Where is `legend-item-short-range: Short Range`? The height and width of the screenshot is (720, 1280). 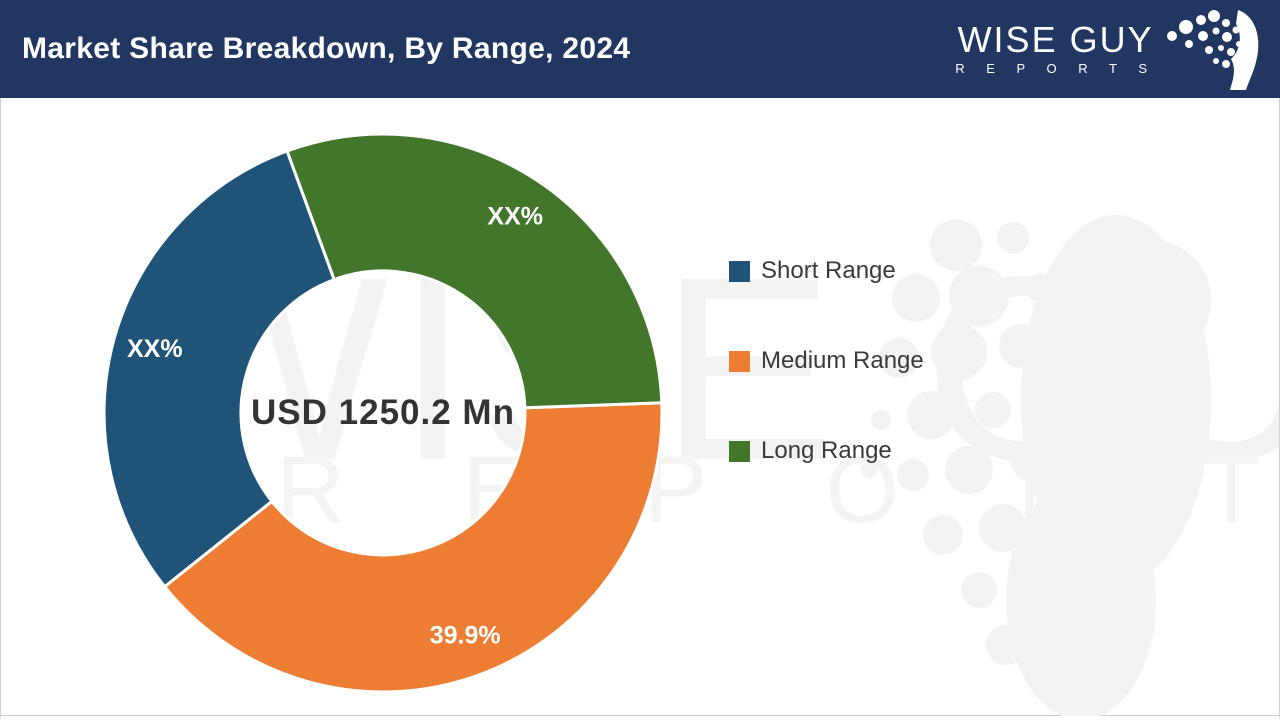
legend-item-short-range: Short Range is located at coordinates (826, 271).